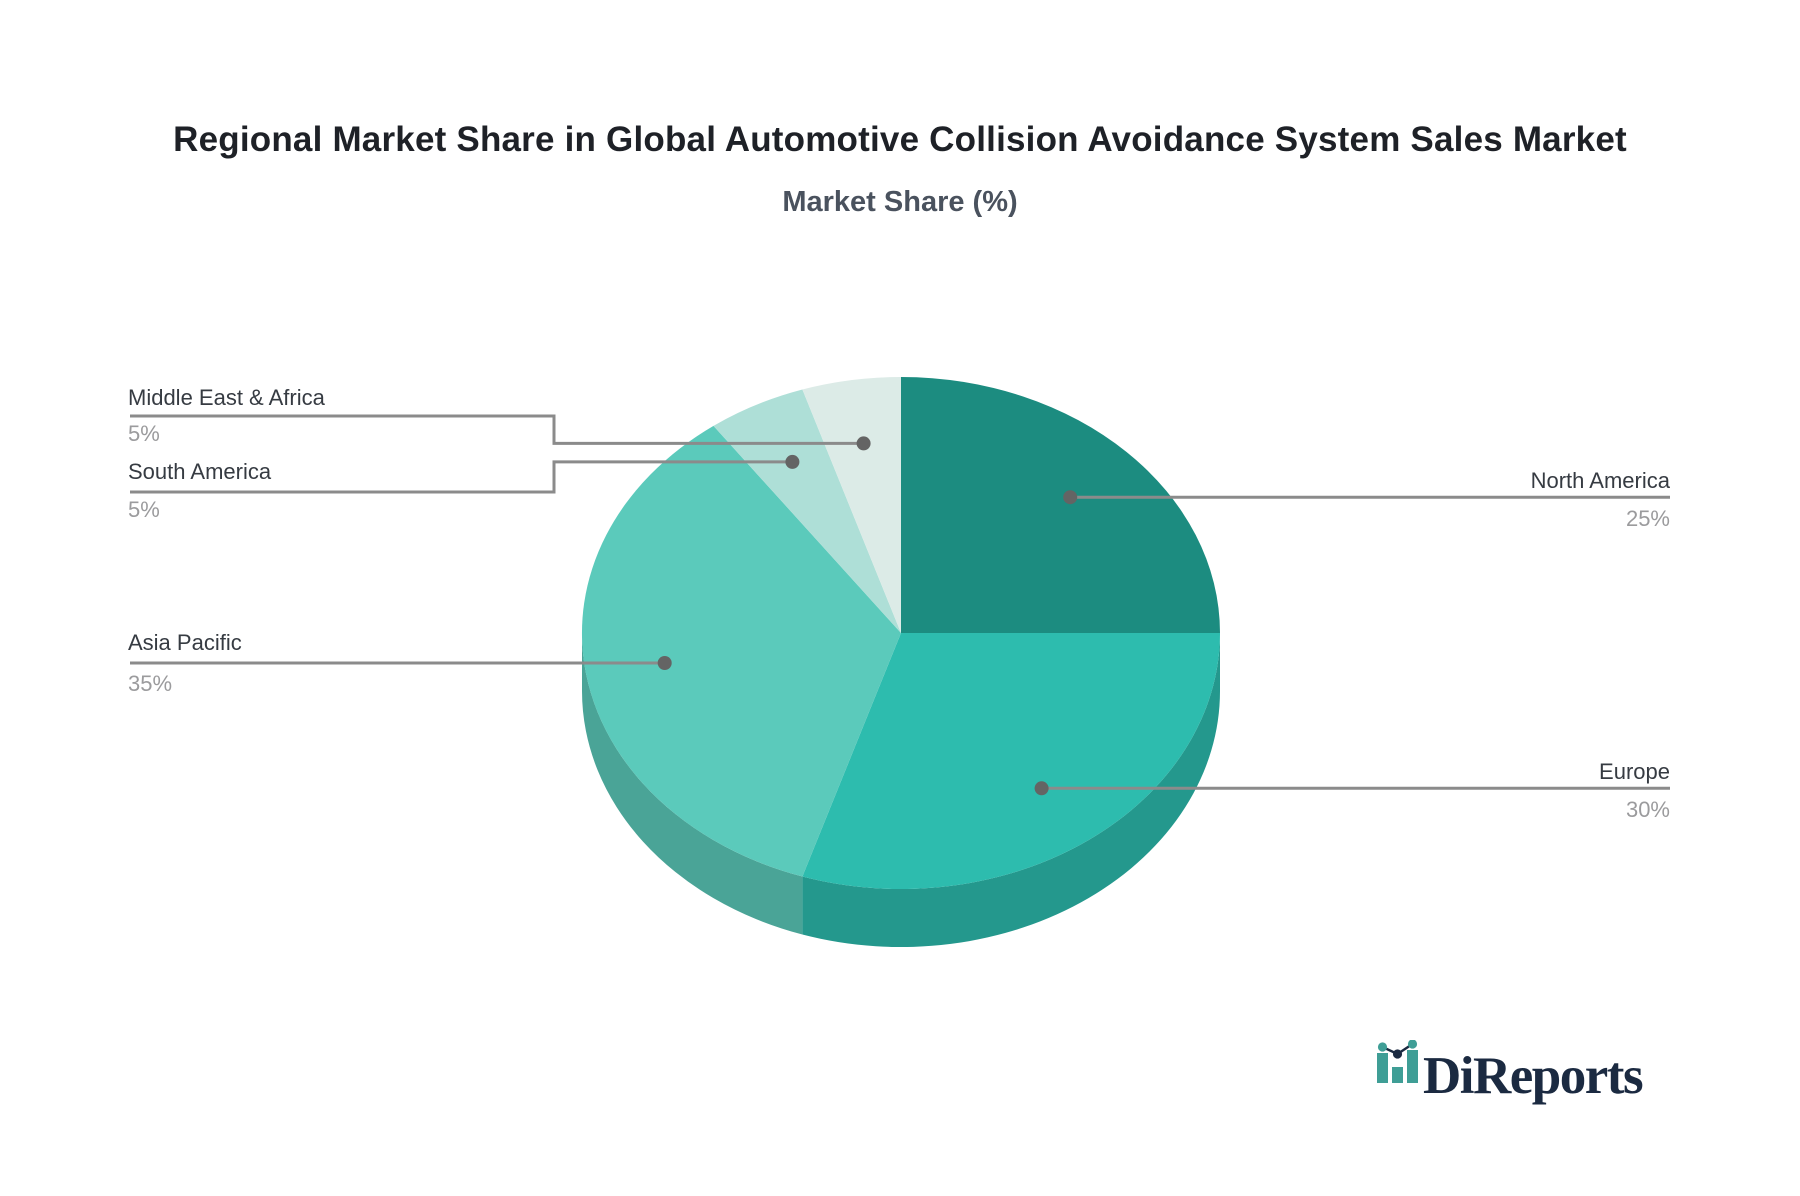 This screenshot has height=1196, width=1800. What do you see at coordinates (1647, 518) in the screenshot?
I see `slice-value-north-america: 25%` at bounding box center [1647, 518].